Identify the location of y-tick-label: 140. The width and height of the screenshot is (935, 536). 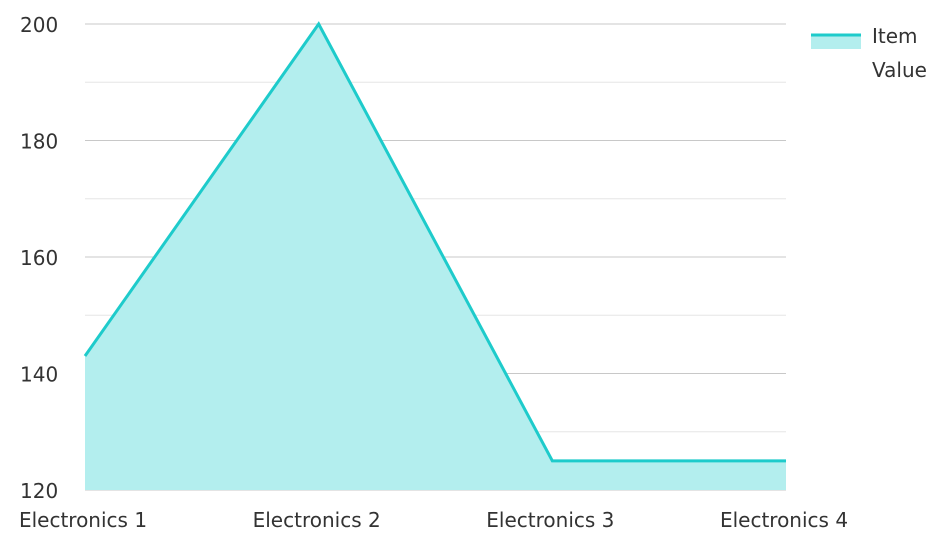
(39, 375).